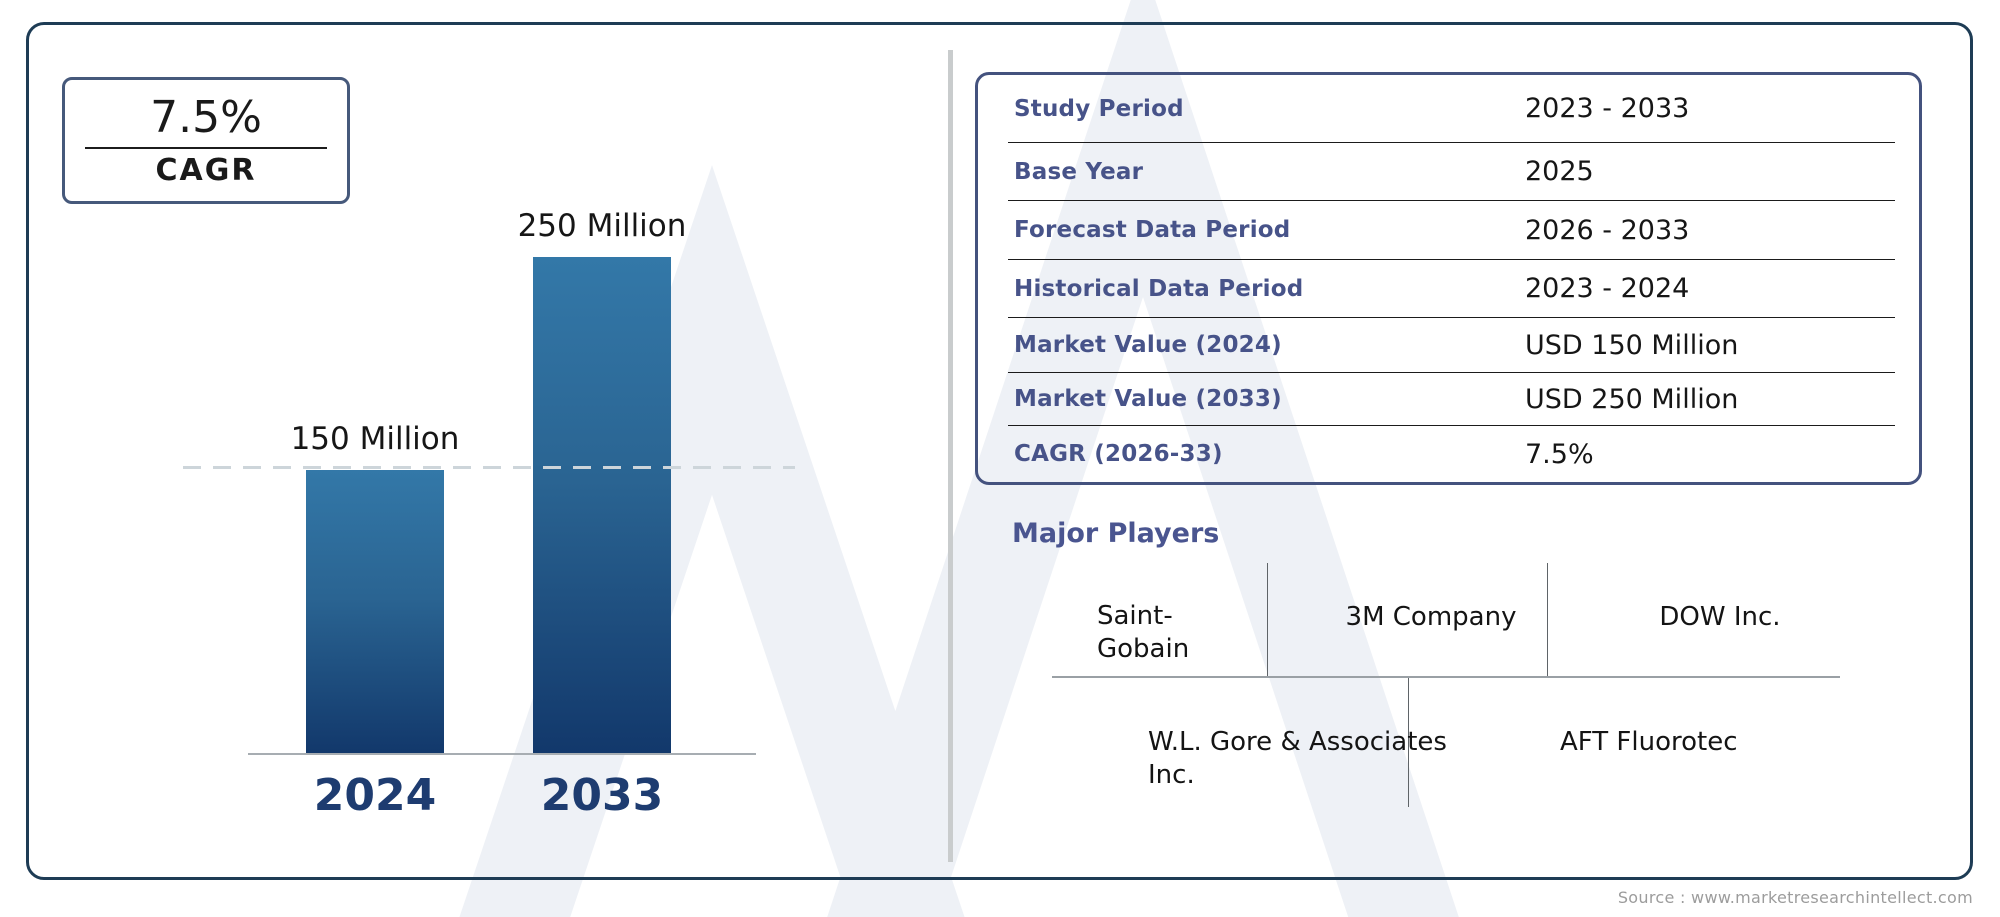  I want to click on player-aft-fluorotec: AFT Fluorotec, so click(1649, 742).